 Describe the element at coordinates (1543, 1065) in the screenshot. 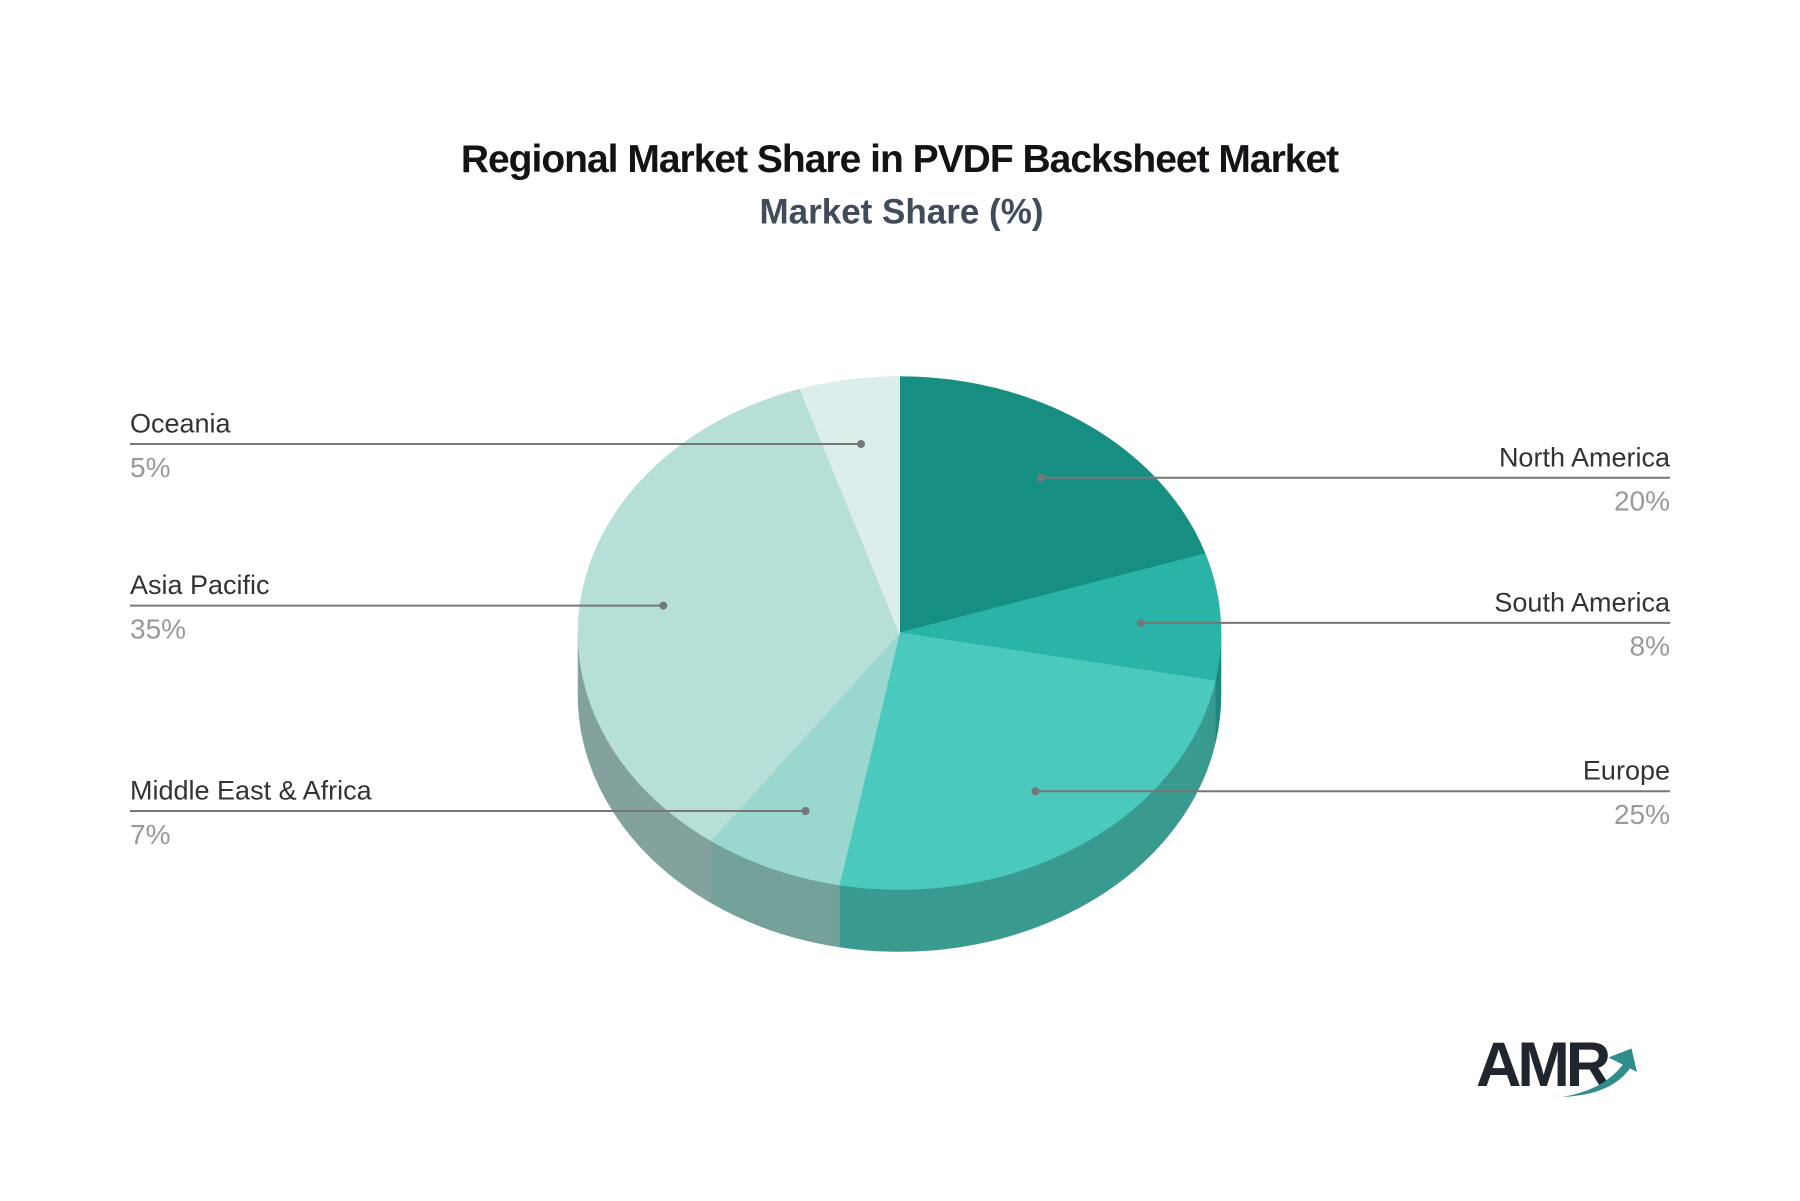

I see `svg-text: AMR` at that location.